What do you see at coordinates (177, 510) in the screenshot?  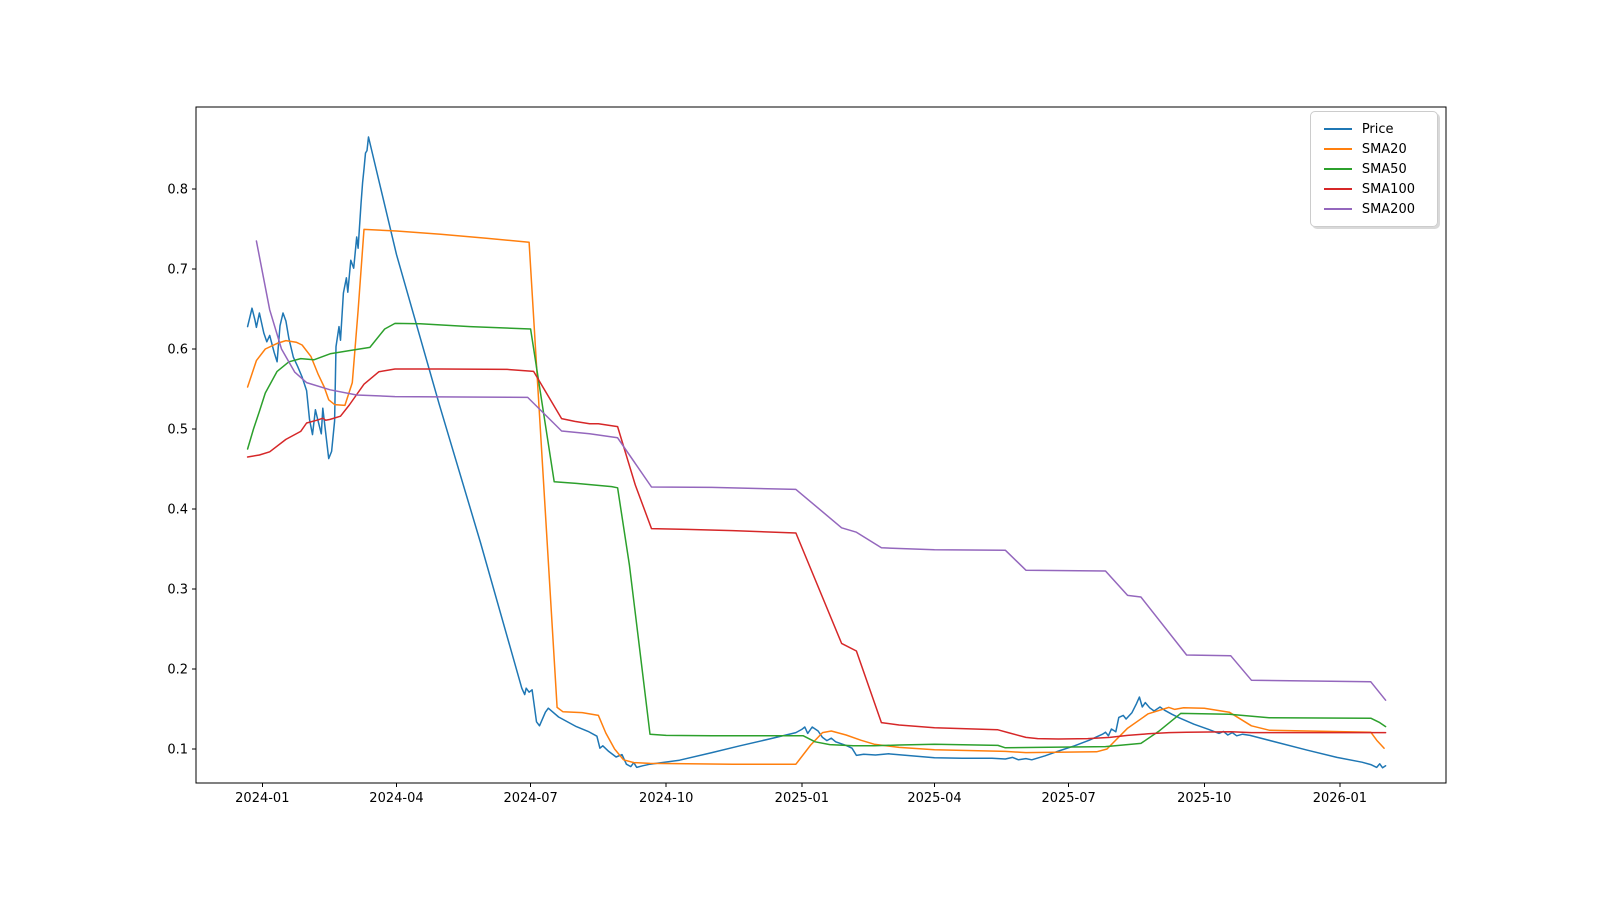 I see `y-tick-label: 0.4` at bounding box center [177, 510].